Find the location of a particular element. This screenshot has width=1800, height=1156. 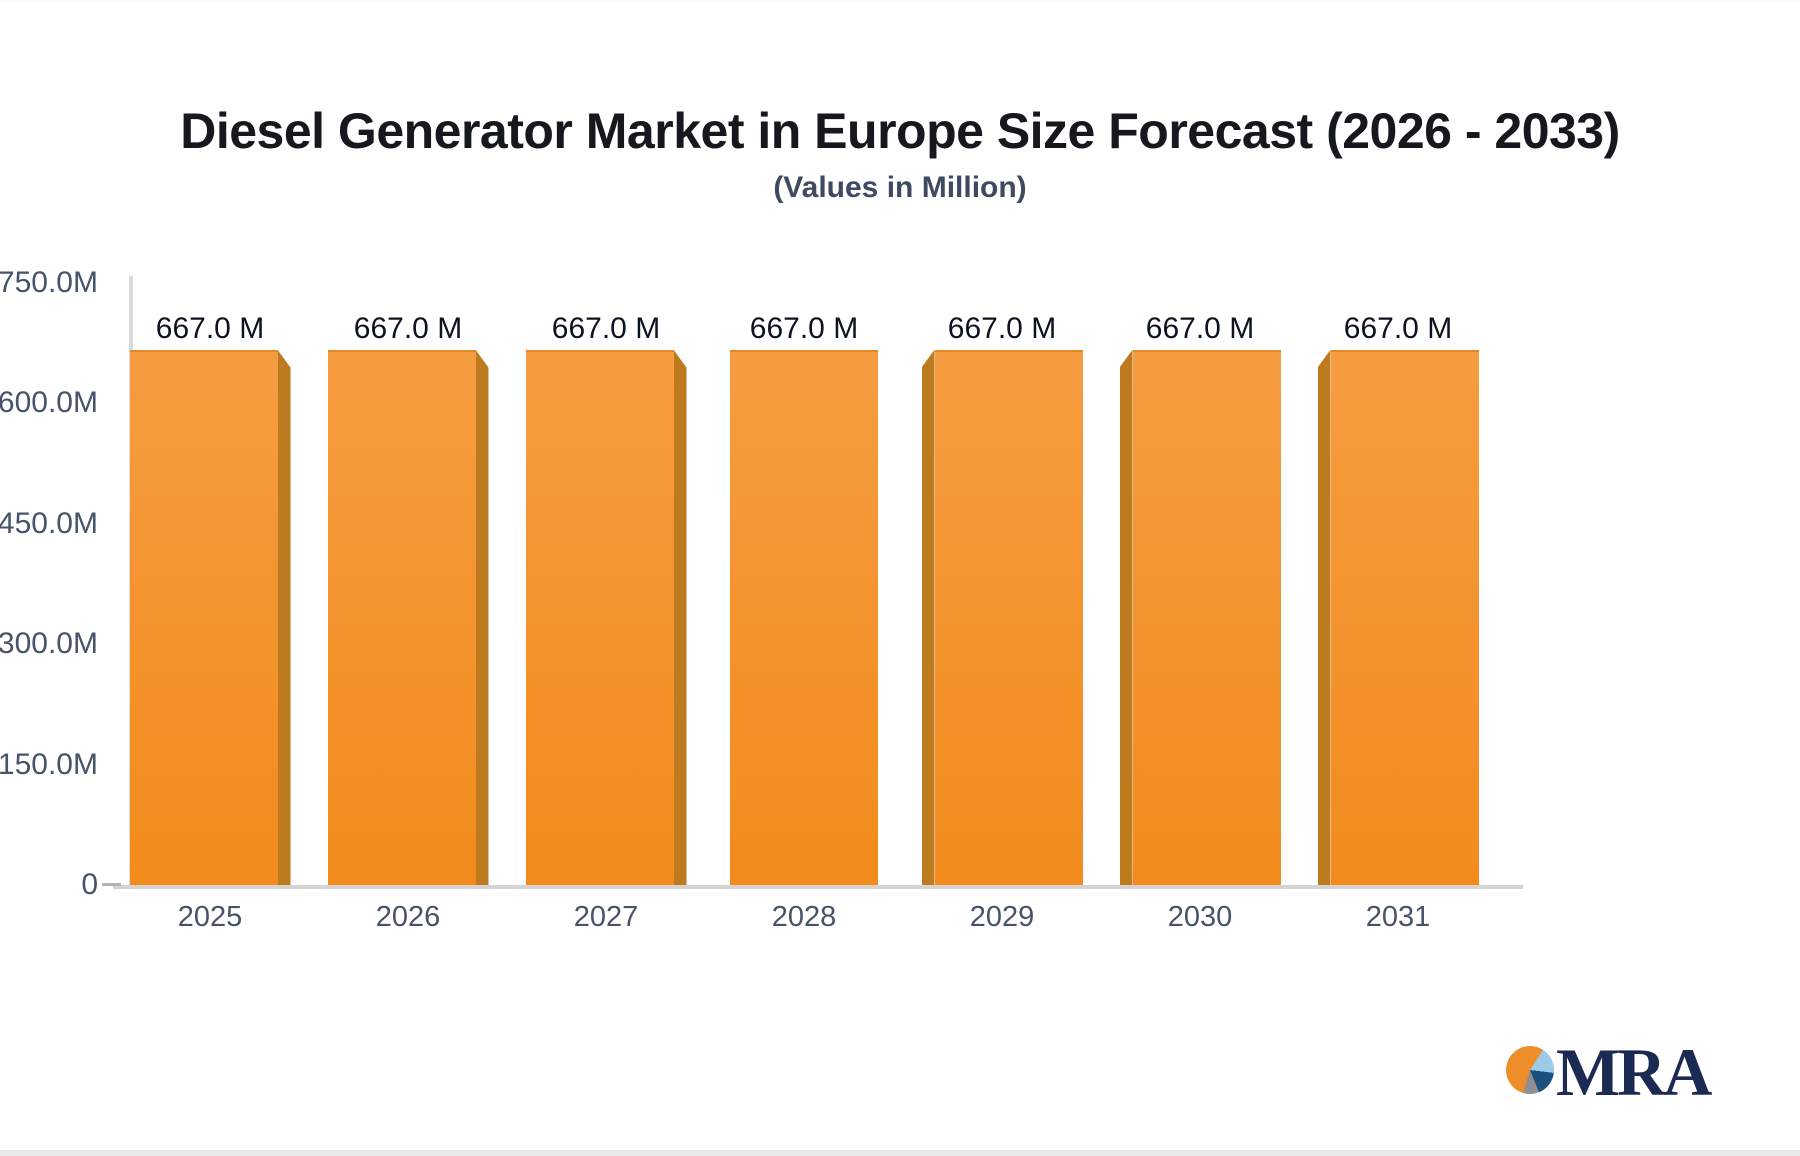

y-tick-label: 750.0M is located at coordinates (49, 282).